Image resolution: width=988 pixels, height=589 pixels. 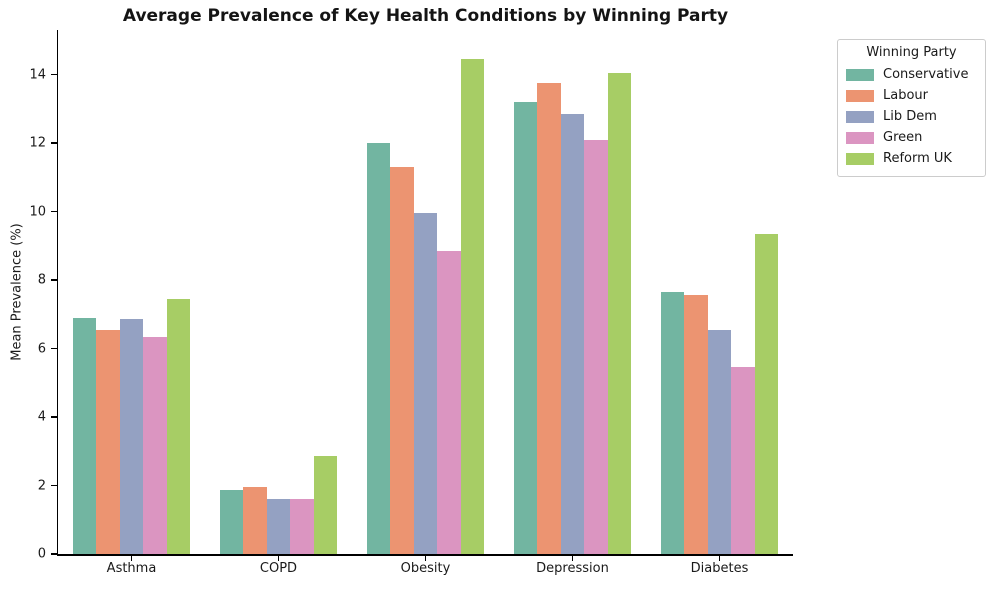 What do you see at coordinates (278, 526) in the screenshot?
I see `bar-lib-dem-copd` at bounding box center [278, 526].